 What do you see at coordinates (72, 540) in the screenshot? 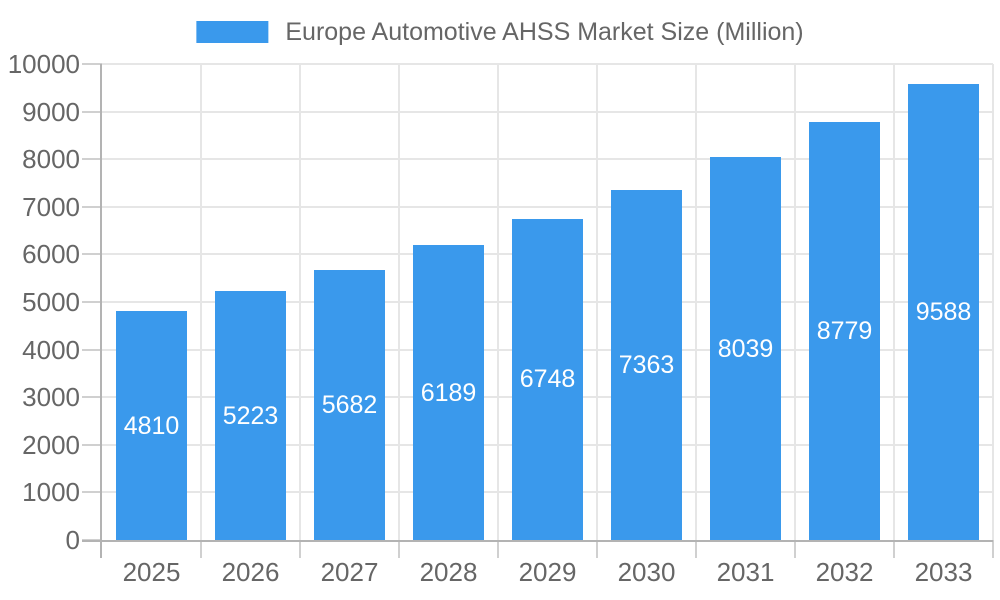
I see `y-axis-tick-label: 0` at bounding box center [72, 540].